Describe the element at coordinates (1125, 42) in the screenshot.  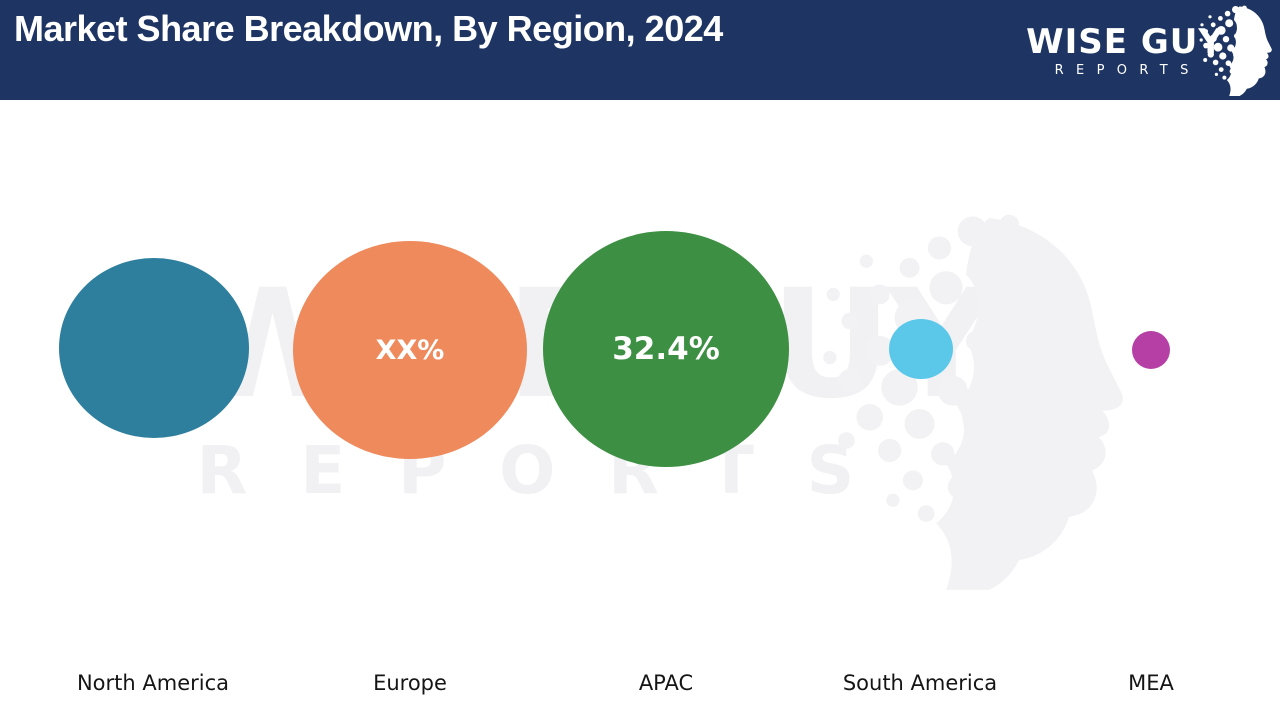
I see `logo-name: WISE GUY` at that location.